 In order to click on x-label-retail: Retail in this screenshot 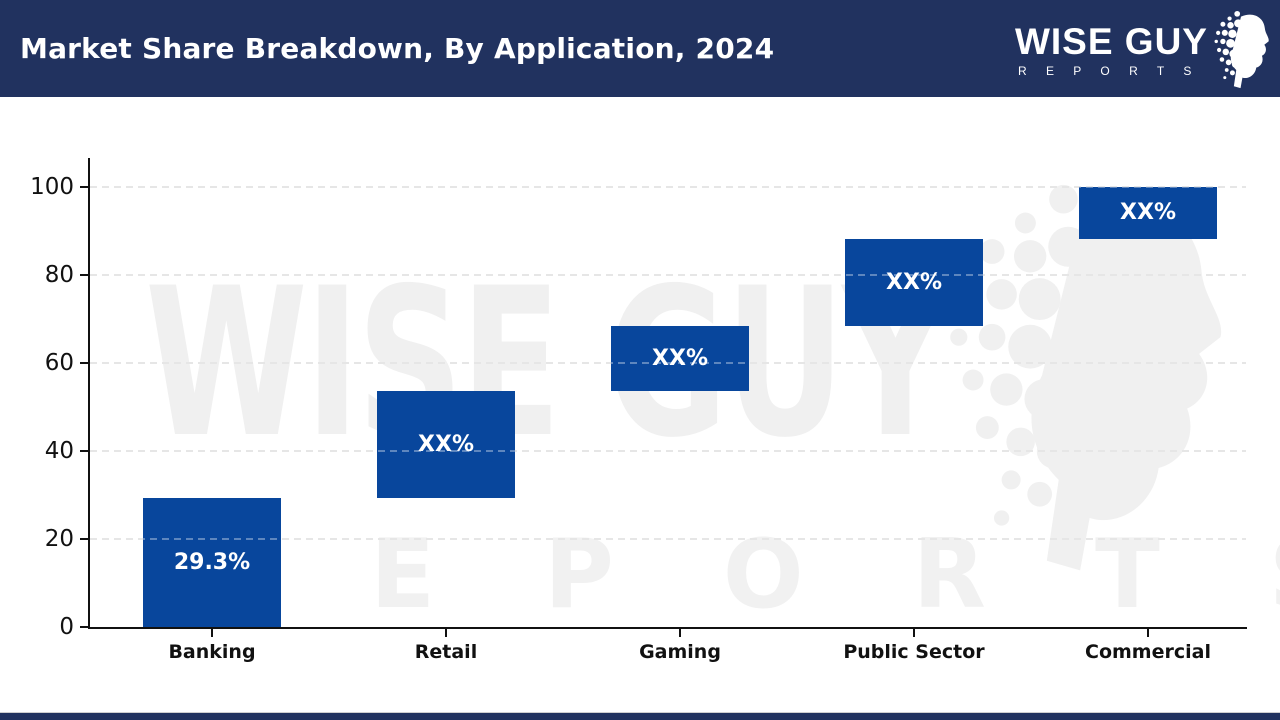, I will do `click(446, 652)`.